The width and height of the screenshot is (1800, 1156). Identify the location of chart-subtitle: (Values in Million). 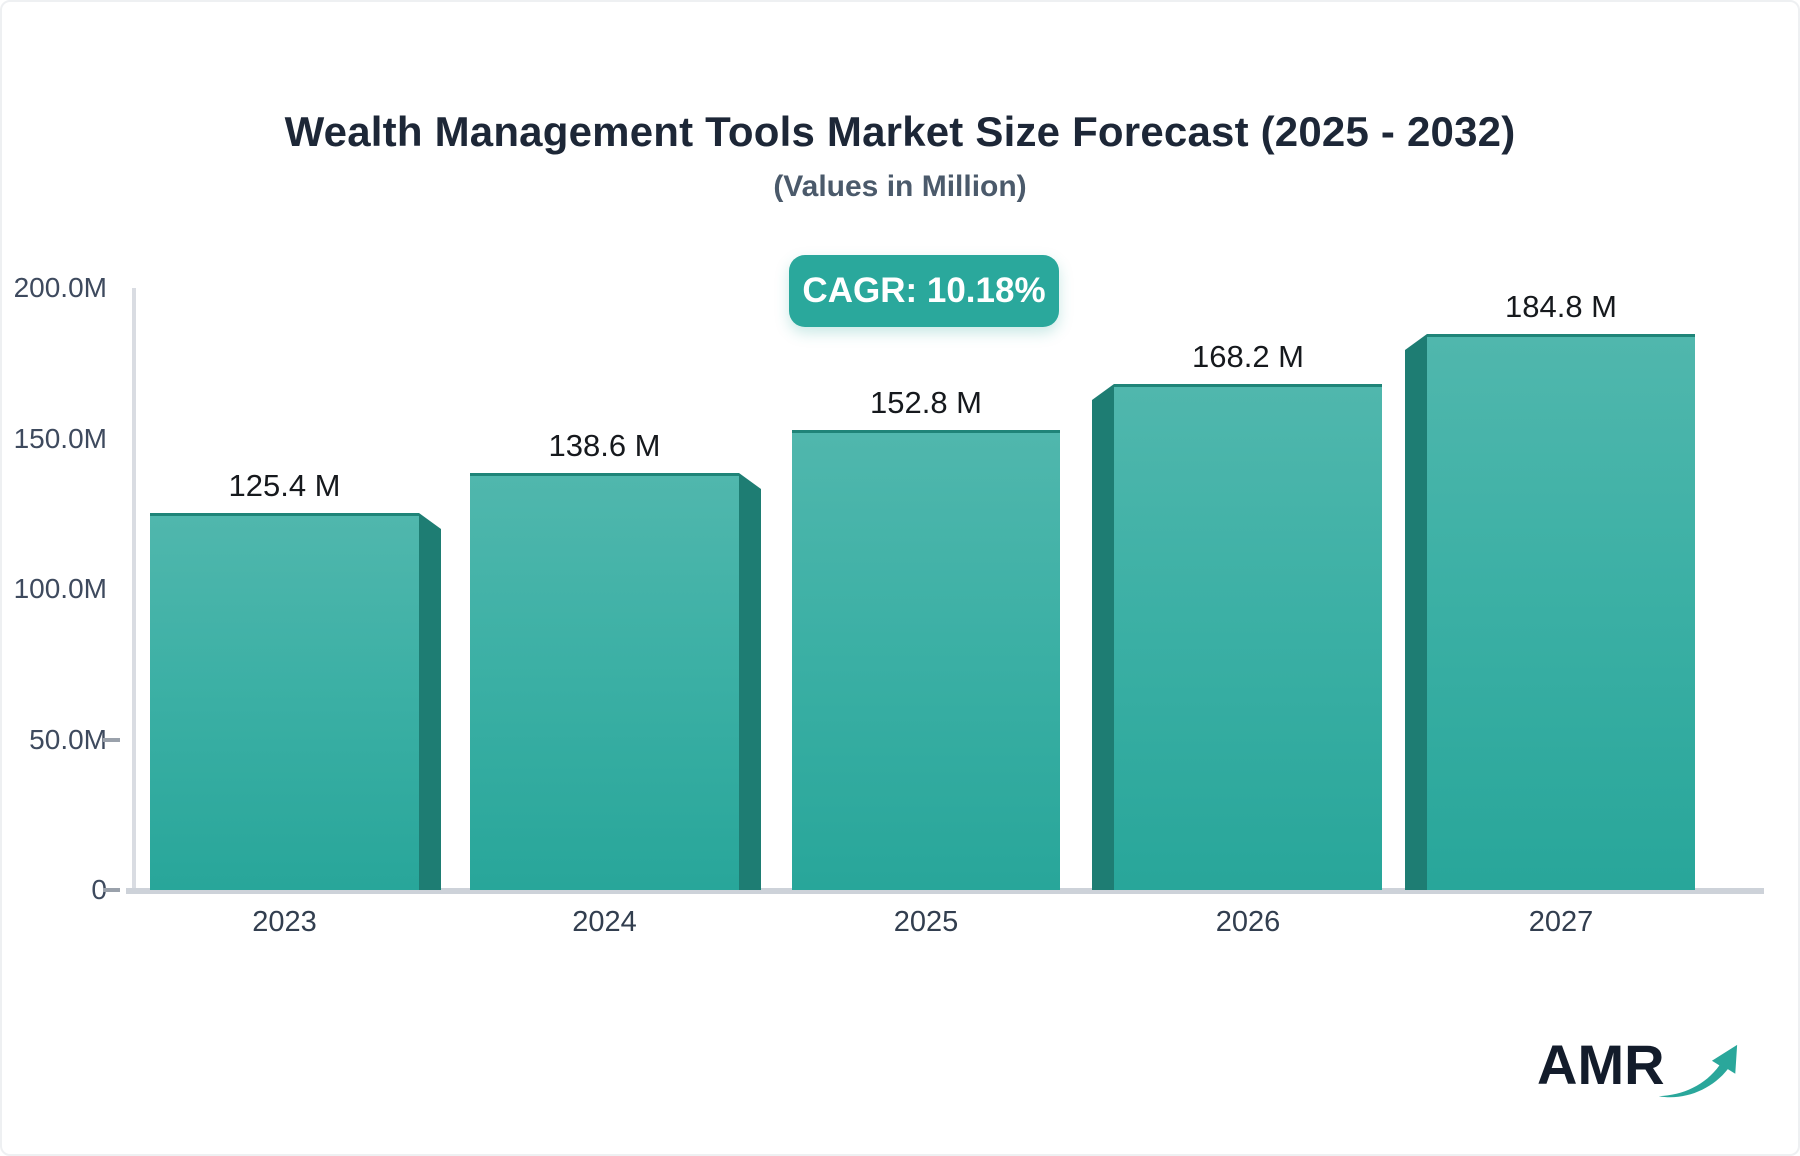
(900, 186).